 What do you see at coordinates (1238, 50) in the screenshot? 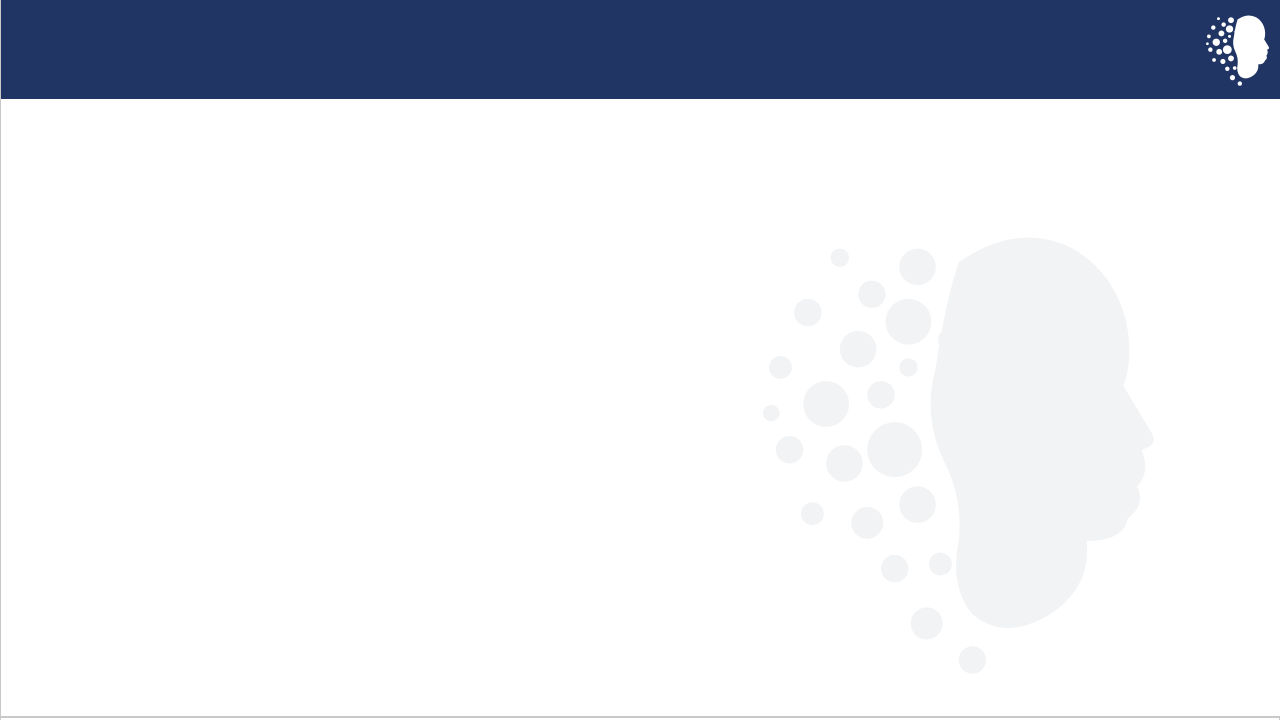
I see `logo-head-icon` at bounding box center [1238, 50].